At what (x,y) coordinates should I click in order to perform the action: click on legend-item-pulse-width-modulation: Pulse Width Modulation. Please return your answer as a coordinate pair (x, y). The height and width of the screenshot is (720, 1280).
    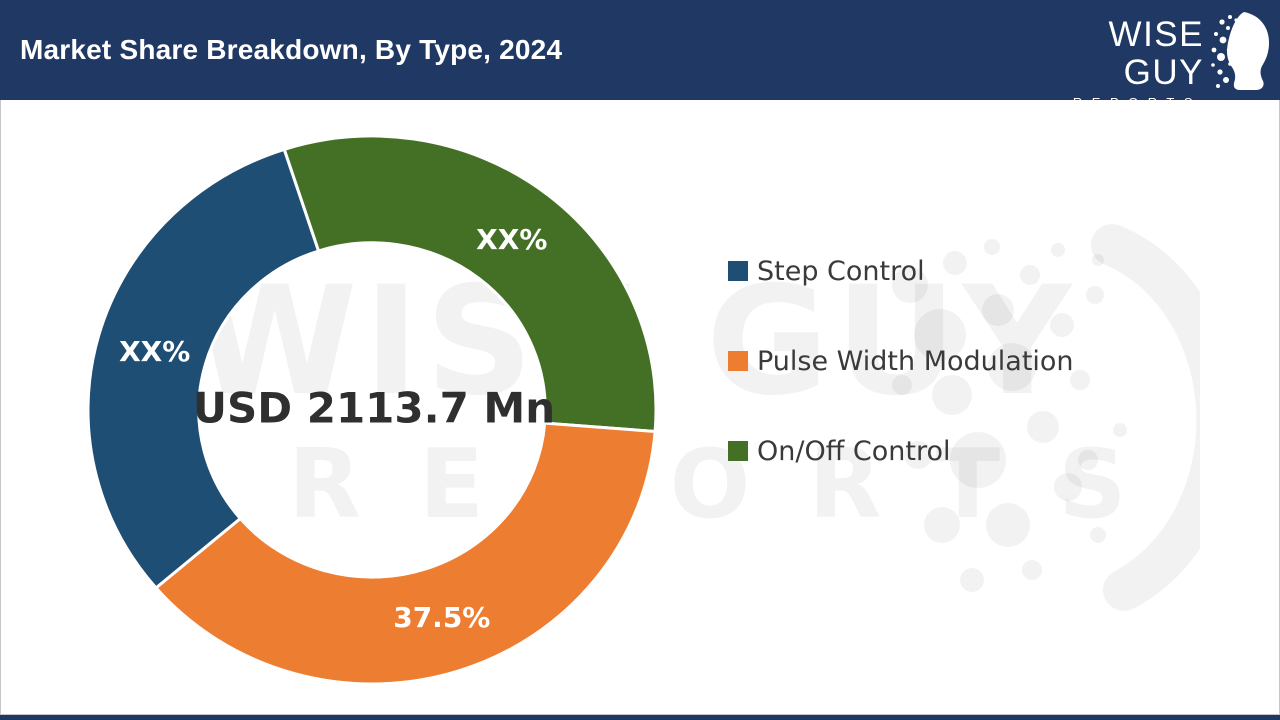
    Looking at the image, I should click on (901, 361).